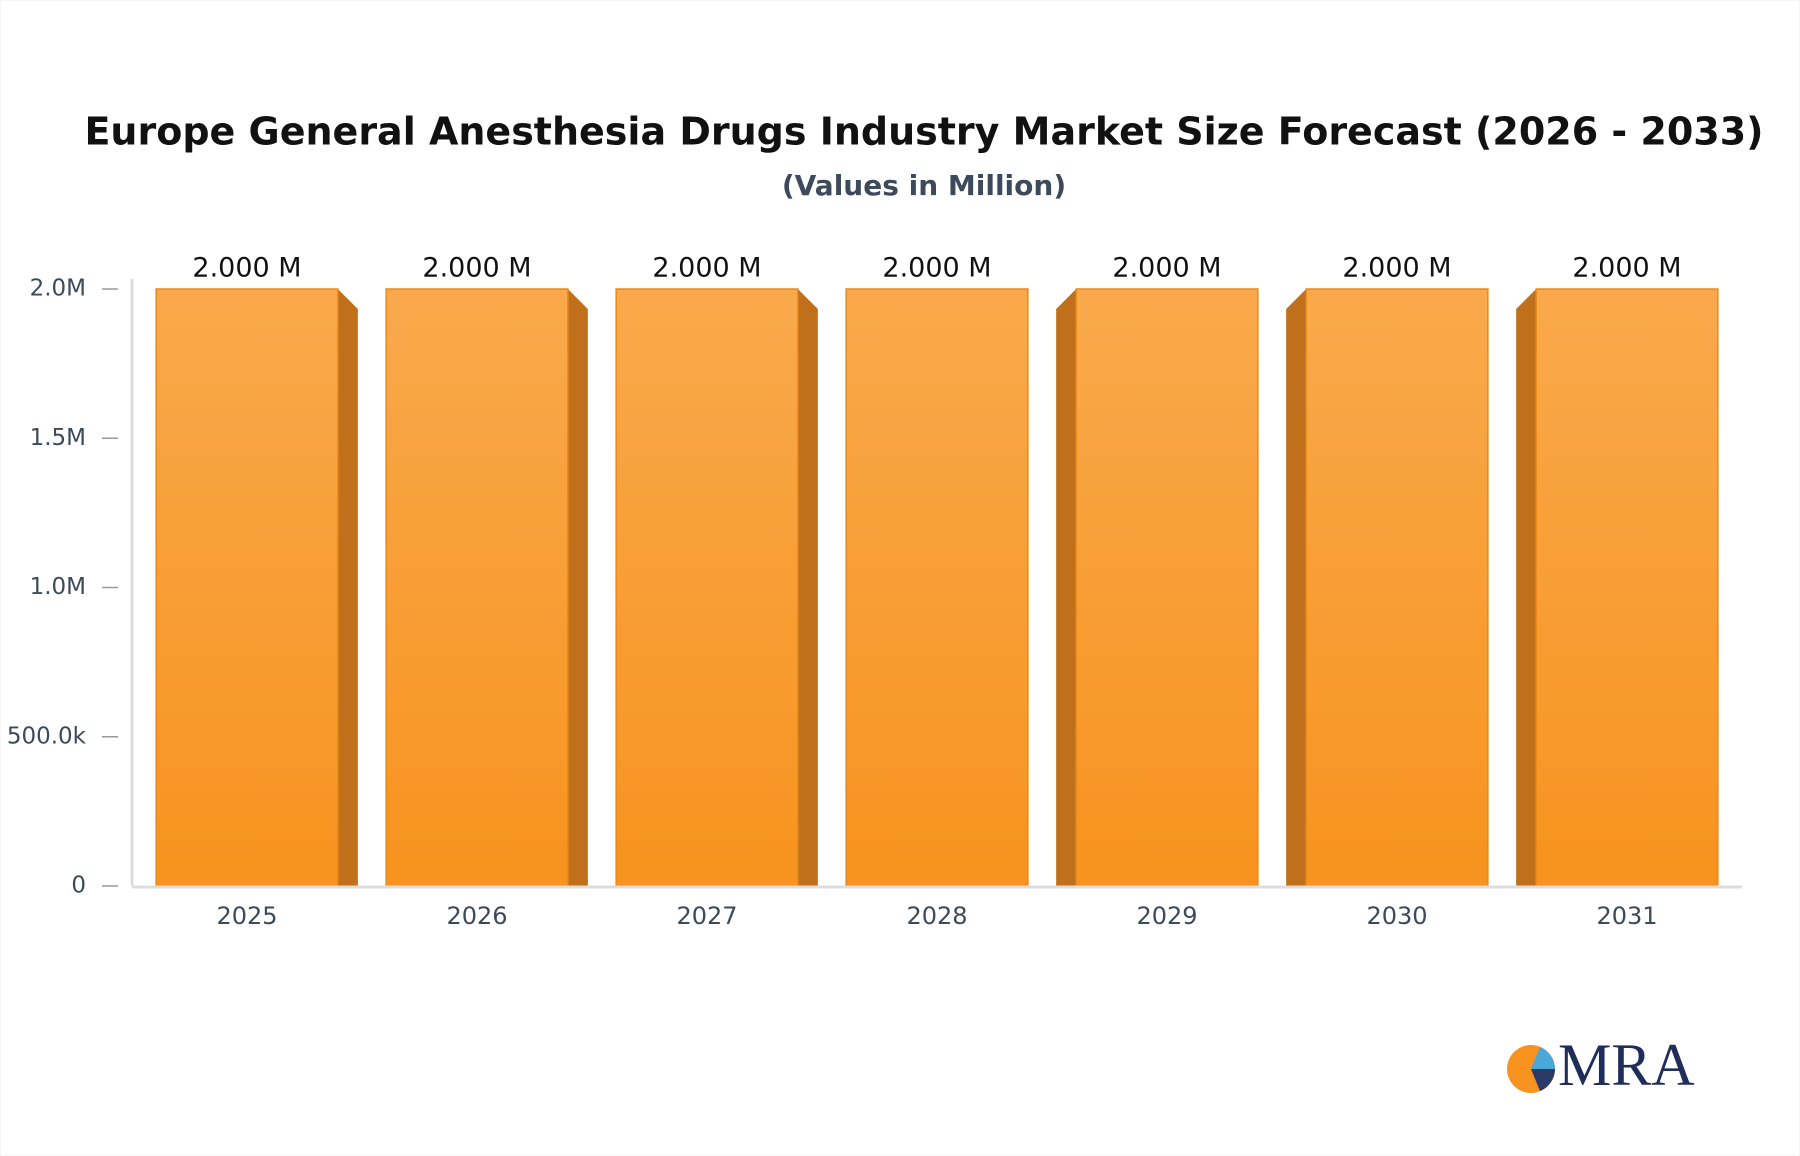 This screenshot has width=1800, height=1156. What do you see at coordinates (1626, 1065) in the screenshot?
I see `logo-text: MRA` at bounding box center [1626, 1065].